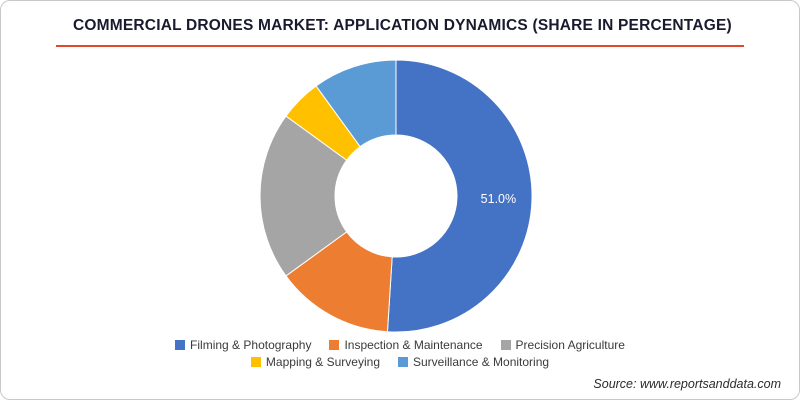 This screenshot has width=800, height=400. I want to click on legend-item-1: Inspection & Maintenance, so click(406, 345).